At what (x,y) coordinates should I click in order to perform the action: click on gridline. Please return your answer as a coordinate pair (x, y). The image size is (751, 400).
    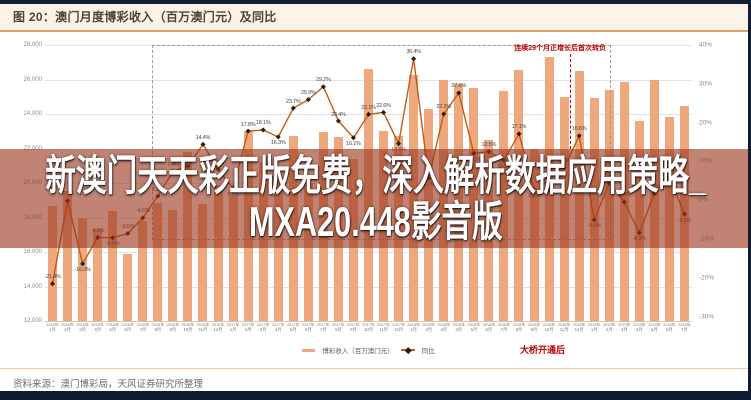
    Looking at the image, I should click on (368, 321).